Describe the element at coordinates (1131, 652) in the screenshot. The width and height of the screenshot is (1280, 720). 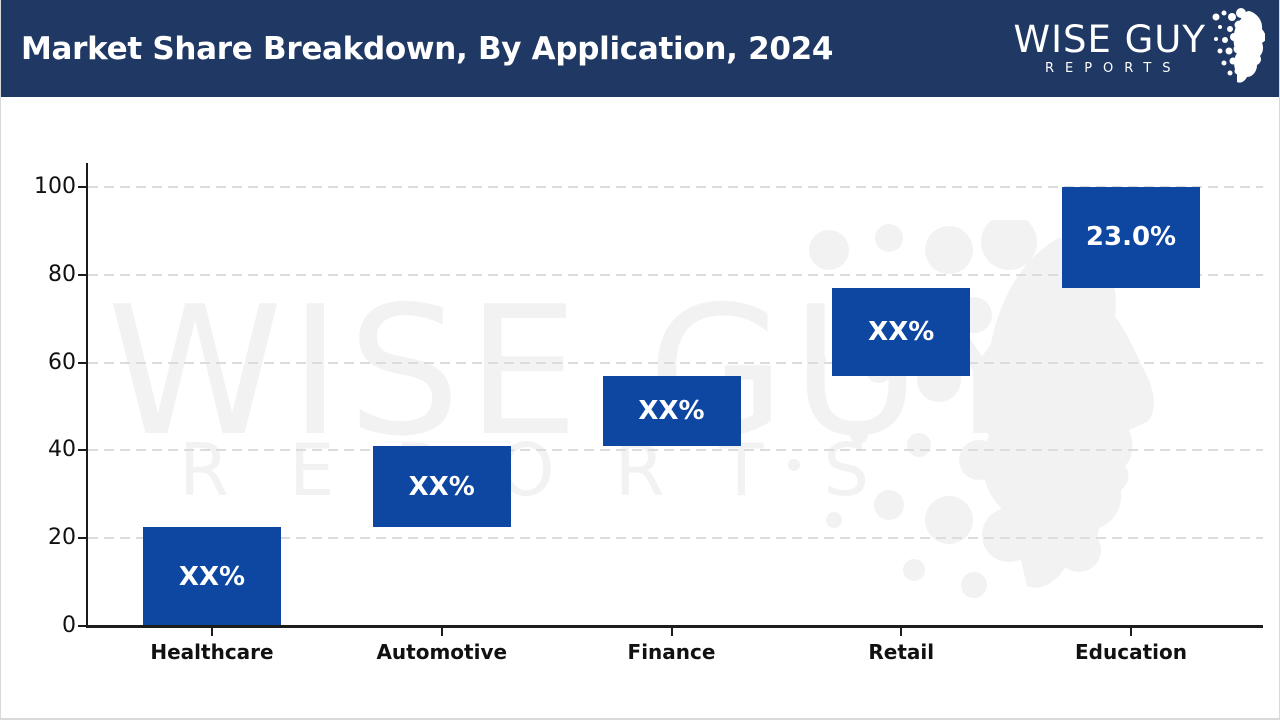
I see `x-label-education: Education` at that location.